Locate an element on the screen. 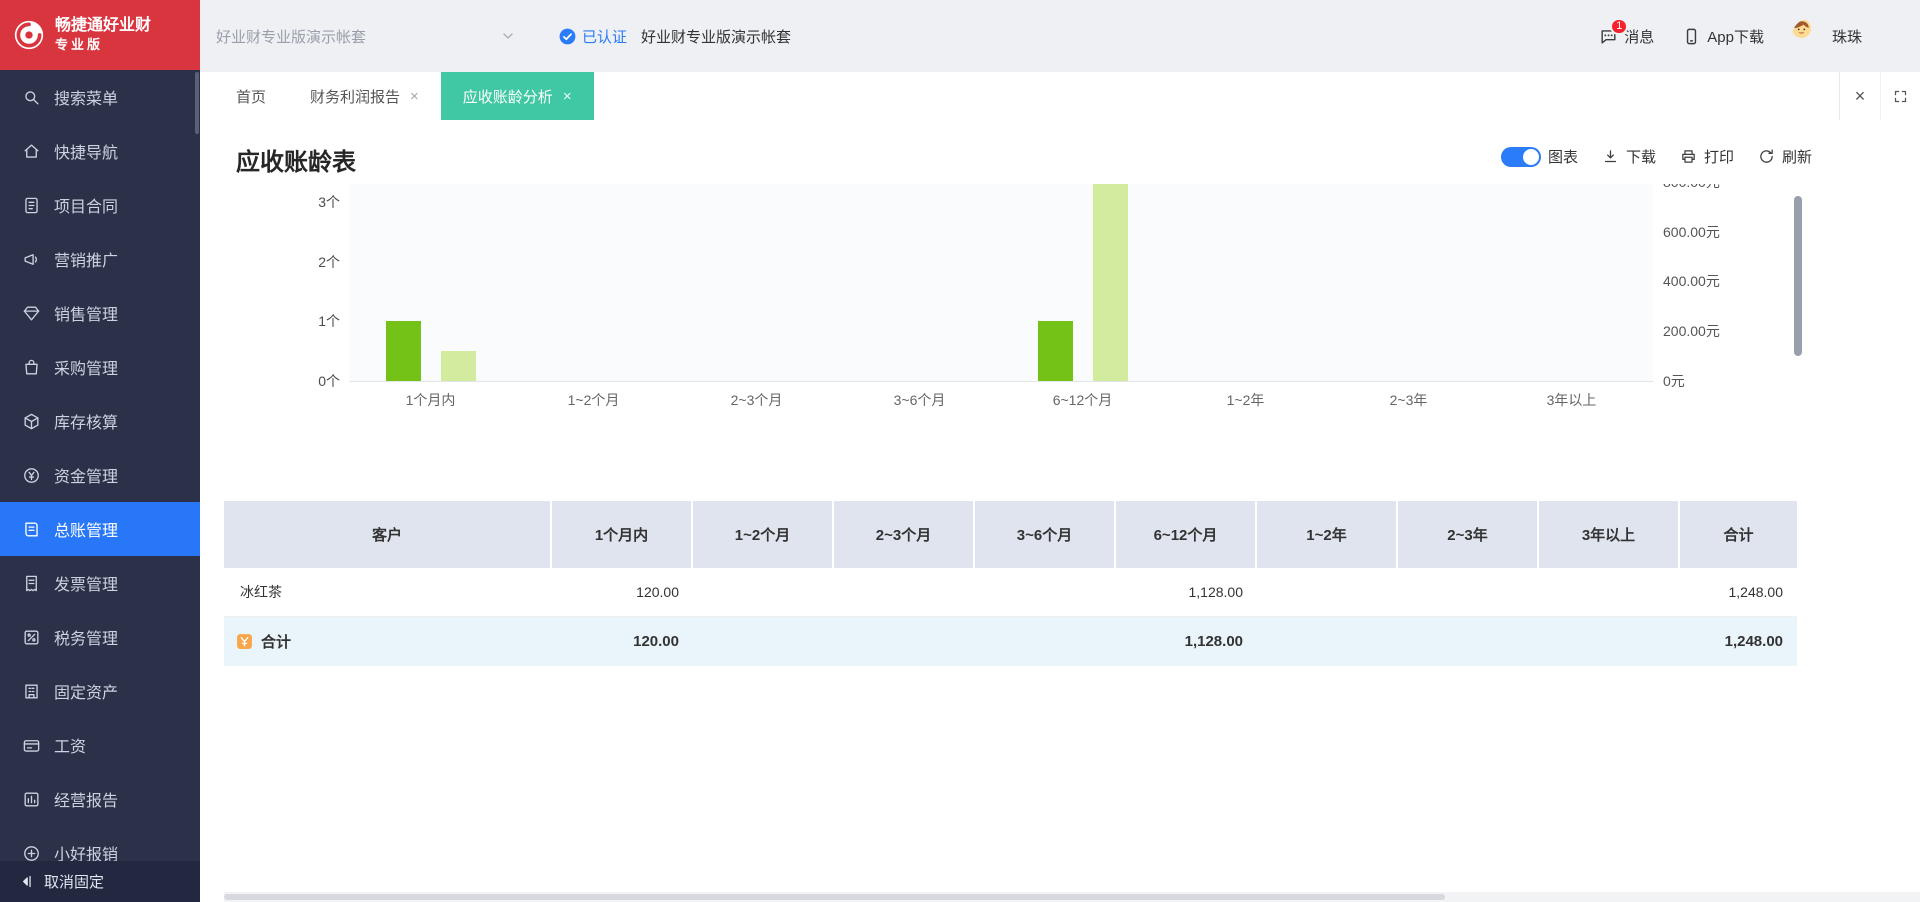  sidebar-item-payroll: 工资 is located at coordinates (100, 745).